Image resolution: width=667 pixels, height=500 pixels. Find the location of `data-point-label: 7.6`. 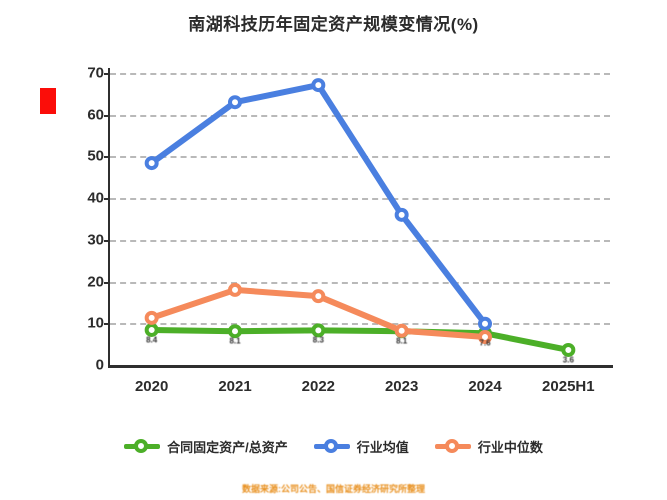

data-point-label: 7.6 is located at coordinates (485, 343).